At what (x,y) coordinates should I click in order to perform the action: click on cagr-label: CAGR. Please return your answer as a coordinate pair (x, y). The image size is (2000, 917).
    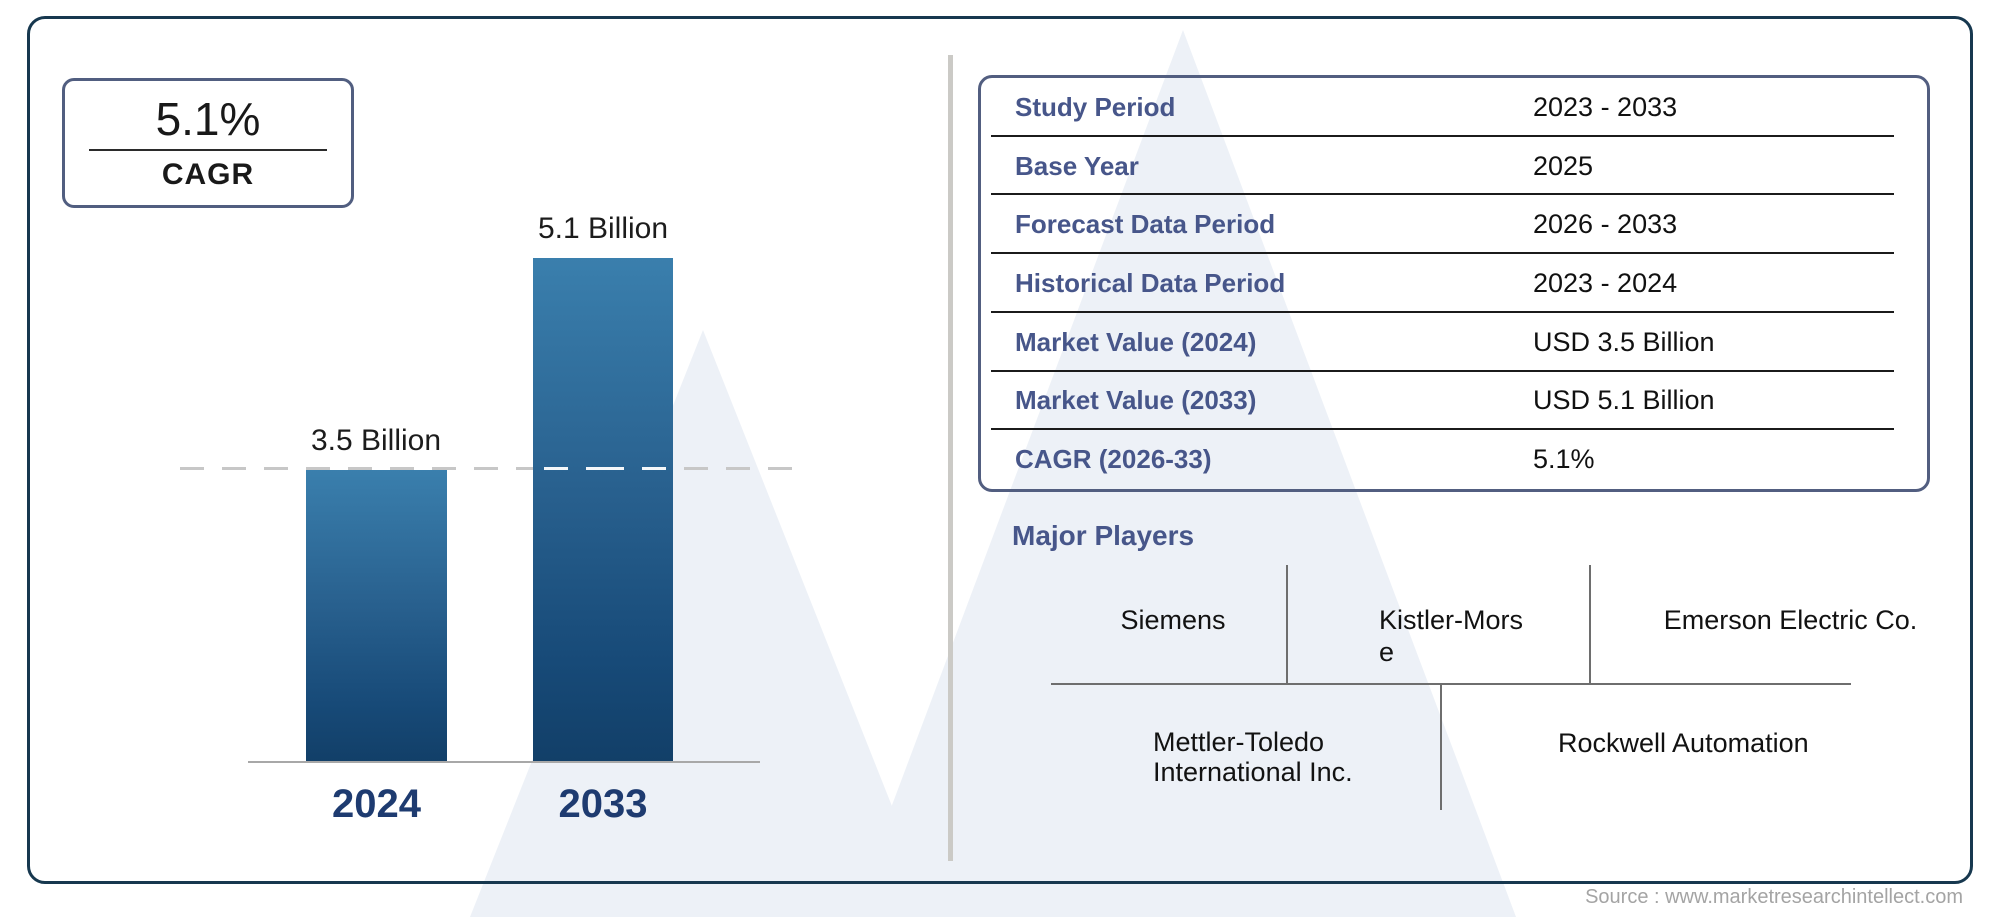
    Looking at the image, I should click on (208, 174).